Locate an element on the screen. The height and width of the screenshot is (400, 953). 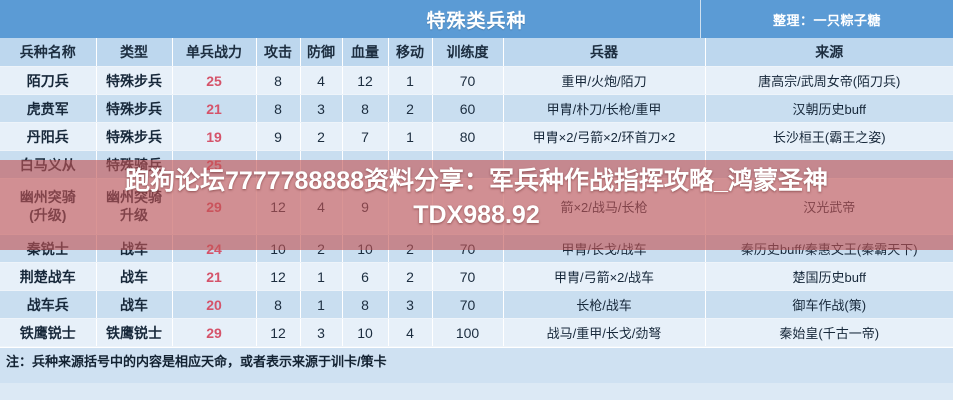
cell-type-main: 幽州突骑 is located at coordinates (134, 197).